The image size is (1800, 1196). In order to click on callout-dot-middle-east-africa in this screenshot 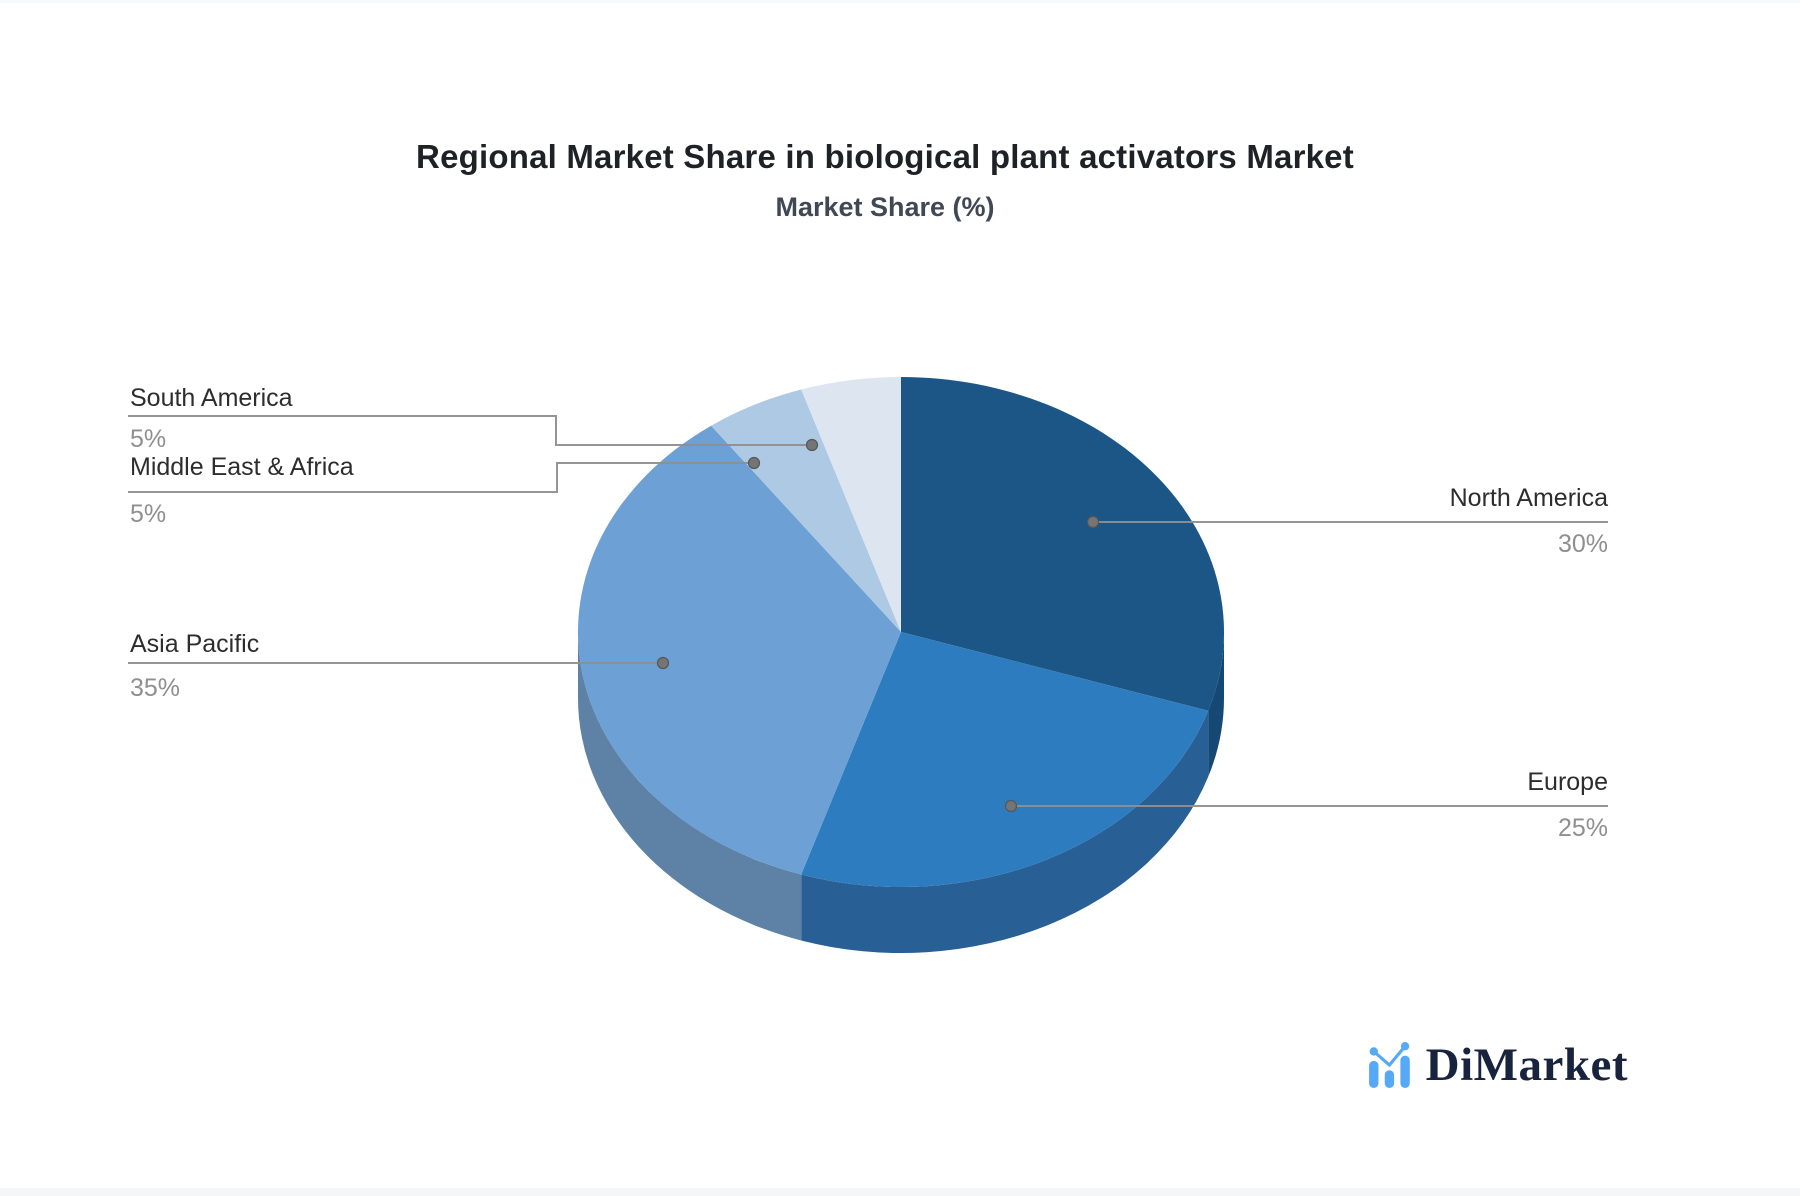, I will do `click(754, 463)`.